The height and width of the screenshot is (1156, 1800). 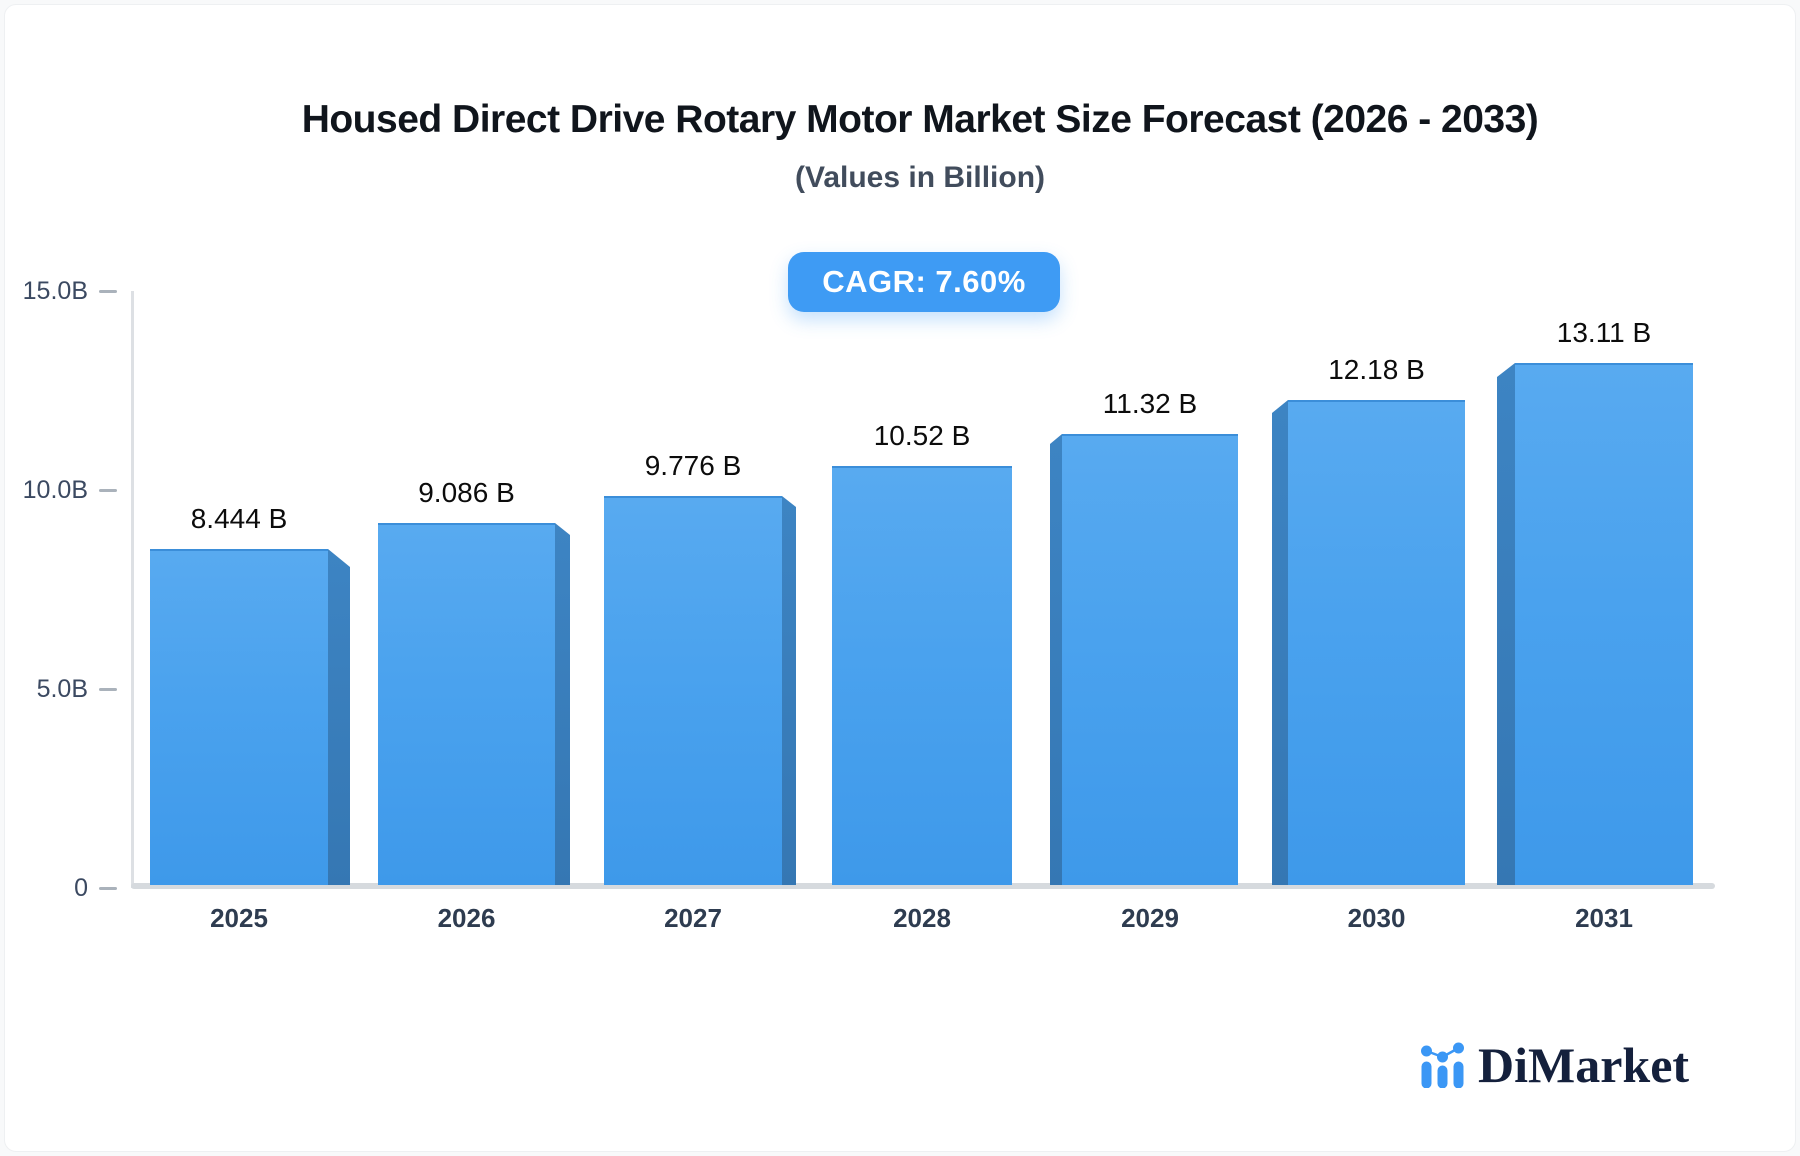 I want to click on bar-value-label: 11.32 B, so click(x=1150, y=403).